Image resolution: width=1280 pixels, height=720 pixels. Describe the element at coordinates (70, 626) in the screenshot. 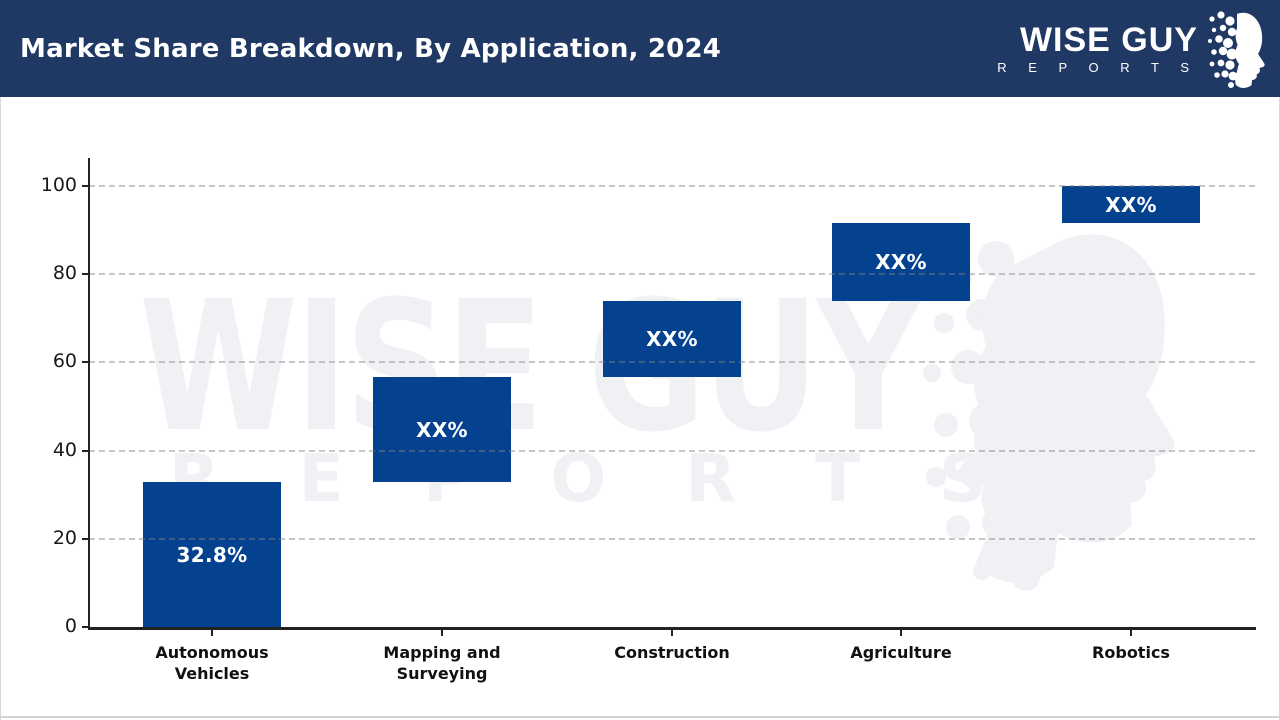

I see `y-tick-label-0: 0` at that location.